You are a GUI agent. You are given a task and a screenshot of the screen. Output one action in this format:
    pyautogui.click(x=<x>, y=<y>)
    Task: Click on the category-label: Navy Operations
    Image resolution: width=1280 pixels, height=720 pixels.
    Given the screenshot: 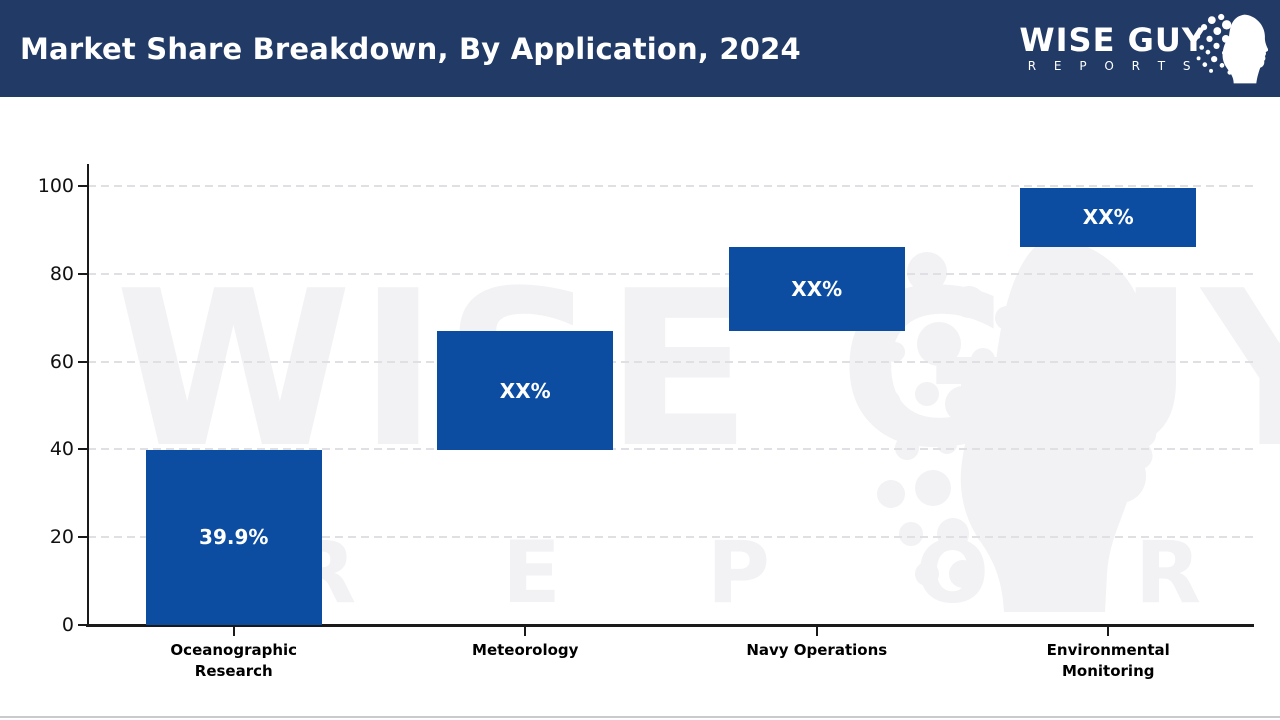 What is the action you would take?
    pyautogui.click(x=817, y=650)
    